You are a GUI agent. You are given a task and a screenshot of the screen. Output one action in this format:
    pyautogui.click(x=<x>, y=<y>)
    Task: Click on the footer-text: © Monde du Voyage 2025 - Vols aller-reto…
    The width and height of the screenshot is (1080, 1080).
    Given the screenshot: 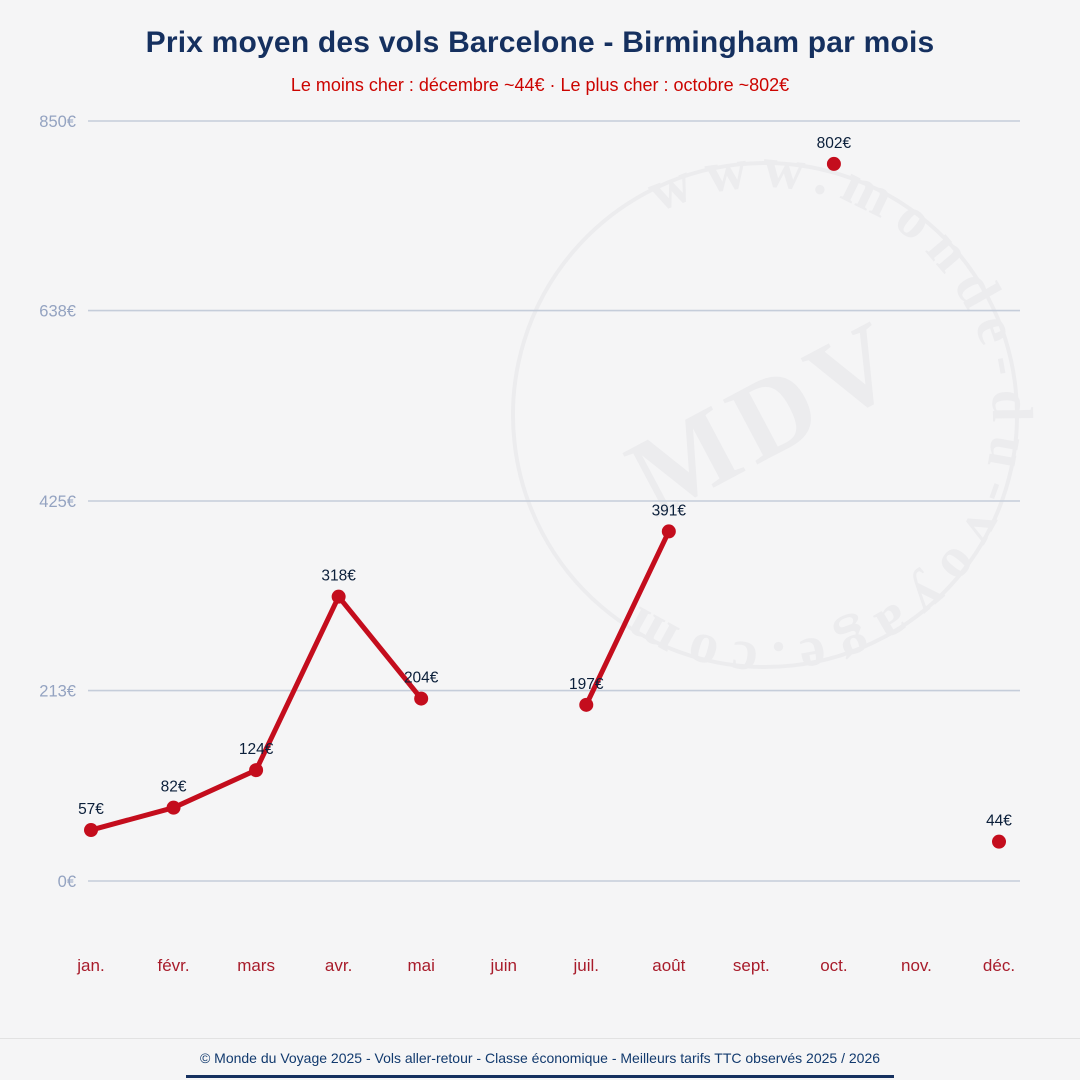 What is the action you would take?
    pyautogui.click(x=540, y=1064)
    